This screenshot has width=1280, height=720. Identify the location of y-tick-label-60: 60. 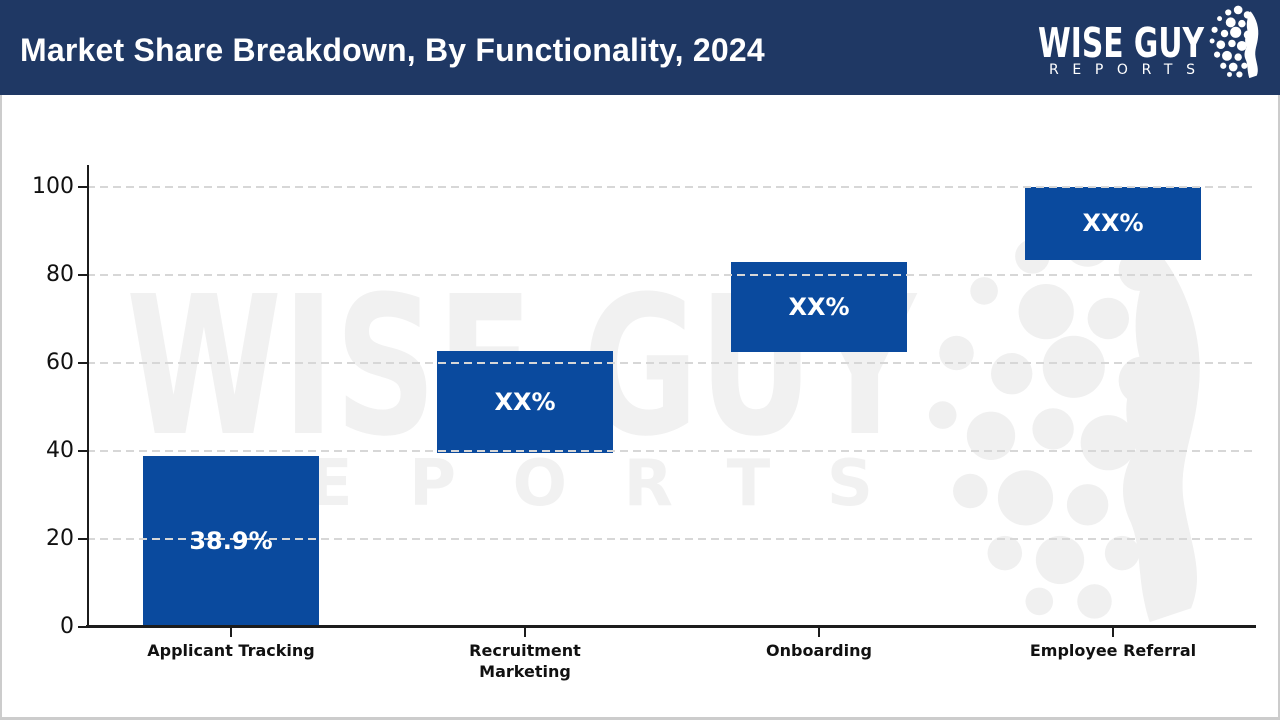
(60, 362).